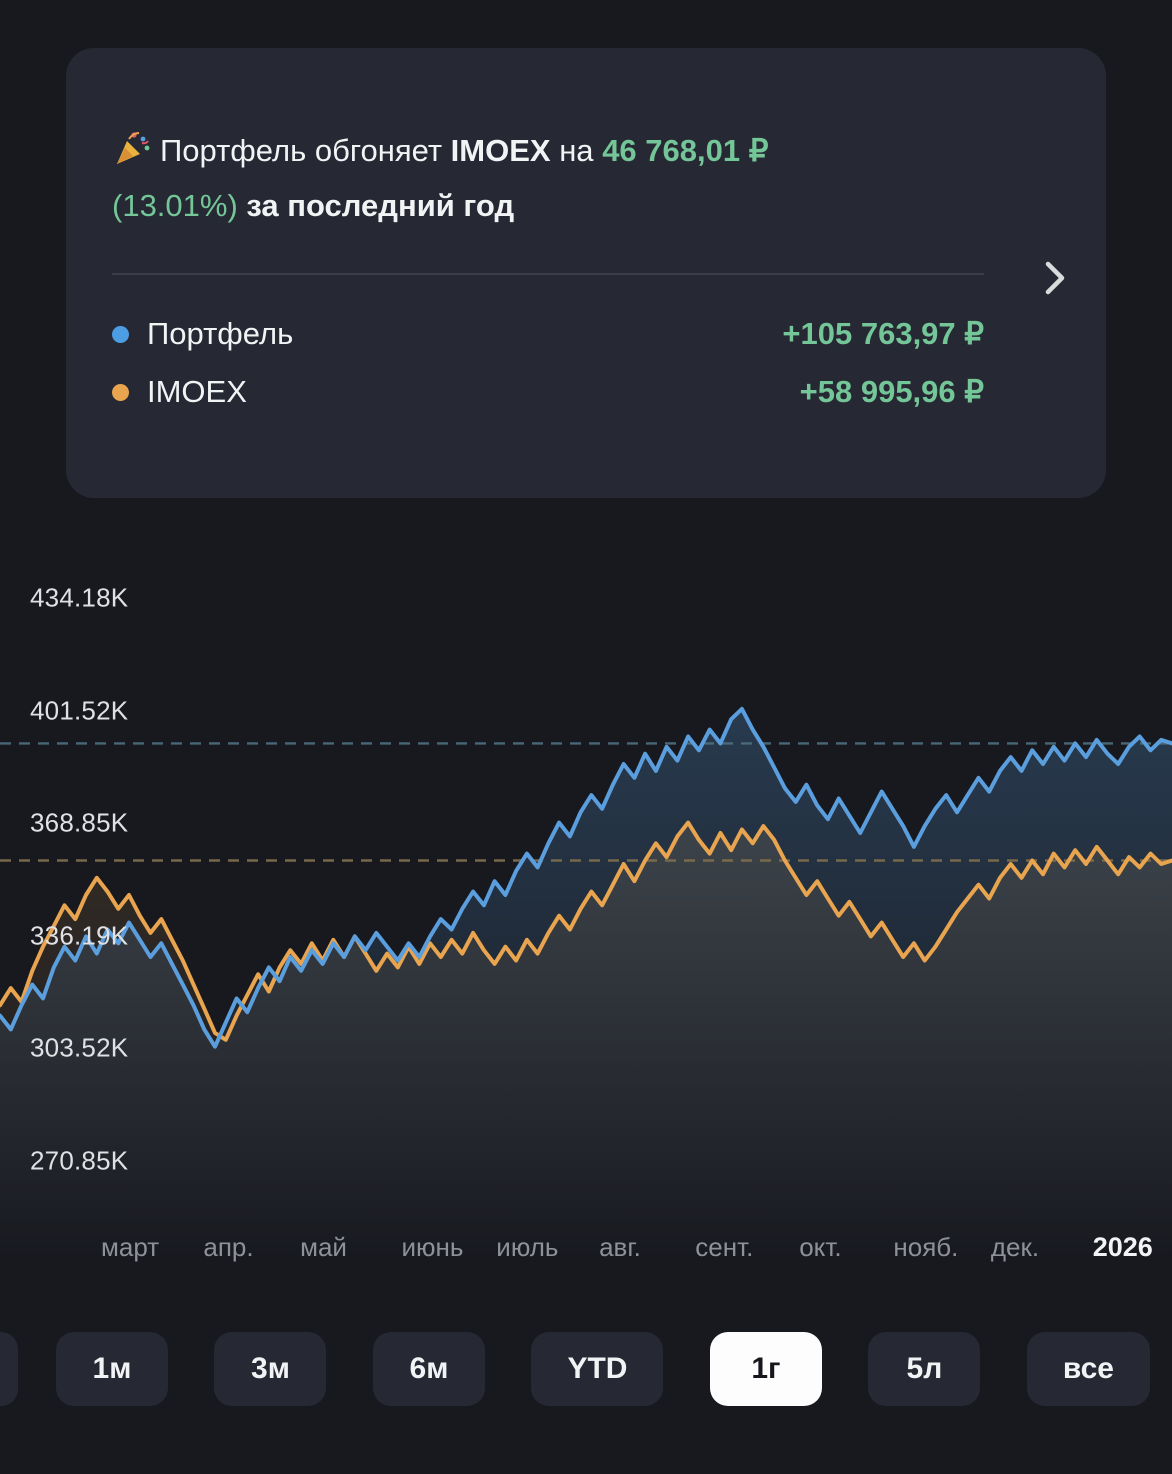 The width and height of the screenshot is (1172, 1474). What do you see at coordinates (120, 392) in the screenshot?
I see `imoex-series-dot-icon` at bounding box center [120, 392].